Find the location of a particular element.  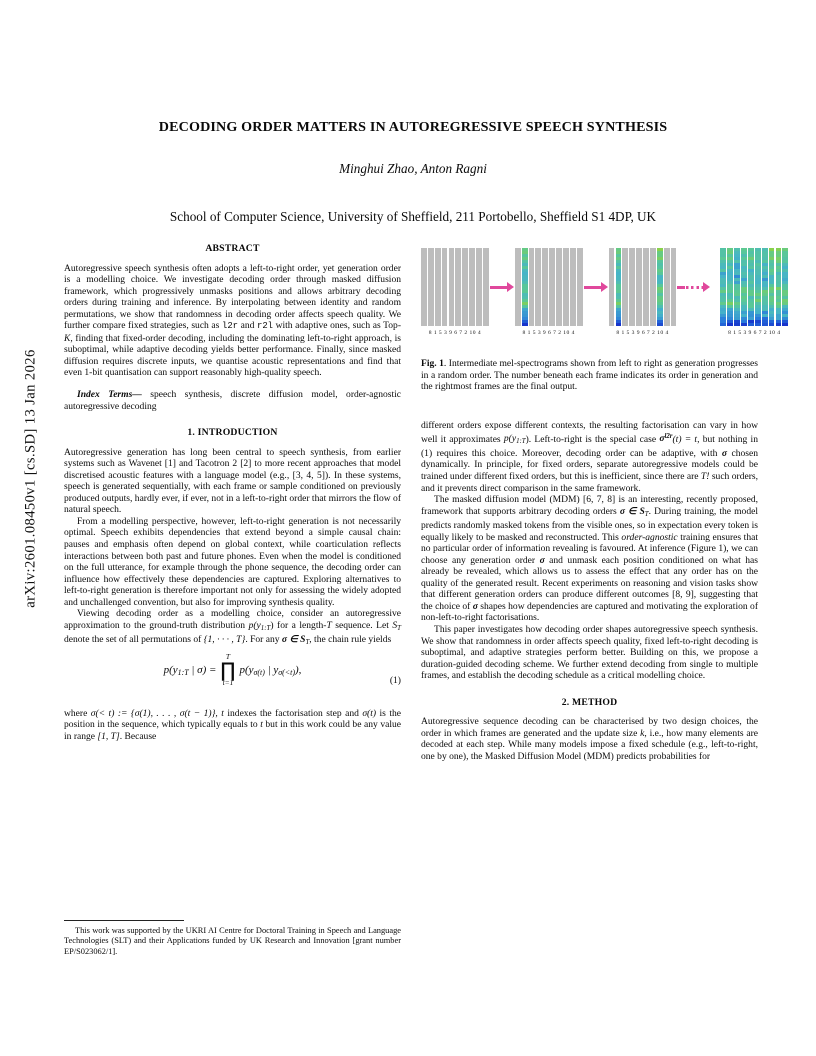

after-eq-math-3: σ(t) is located at coordinates (369, 713).